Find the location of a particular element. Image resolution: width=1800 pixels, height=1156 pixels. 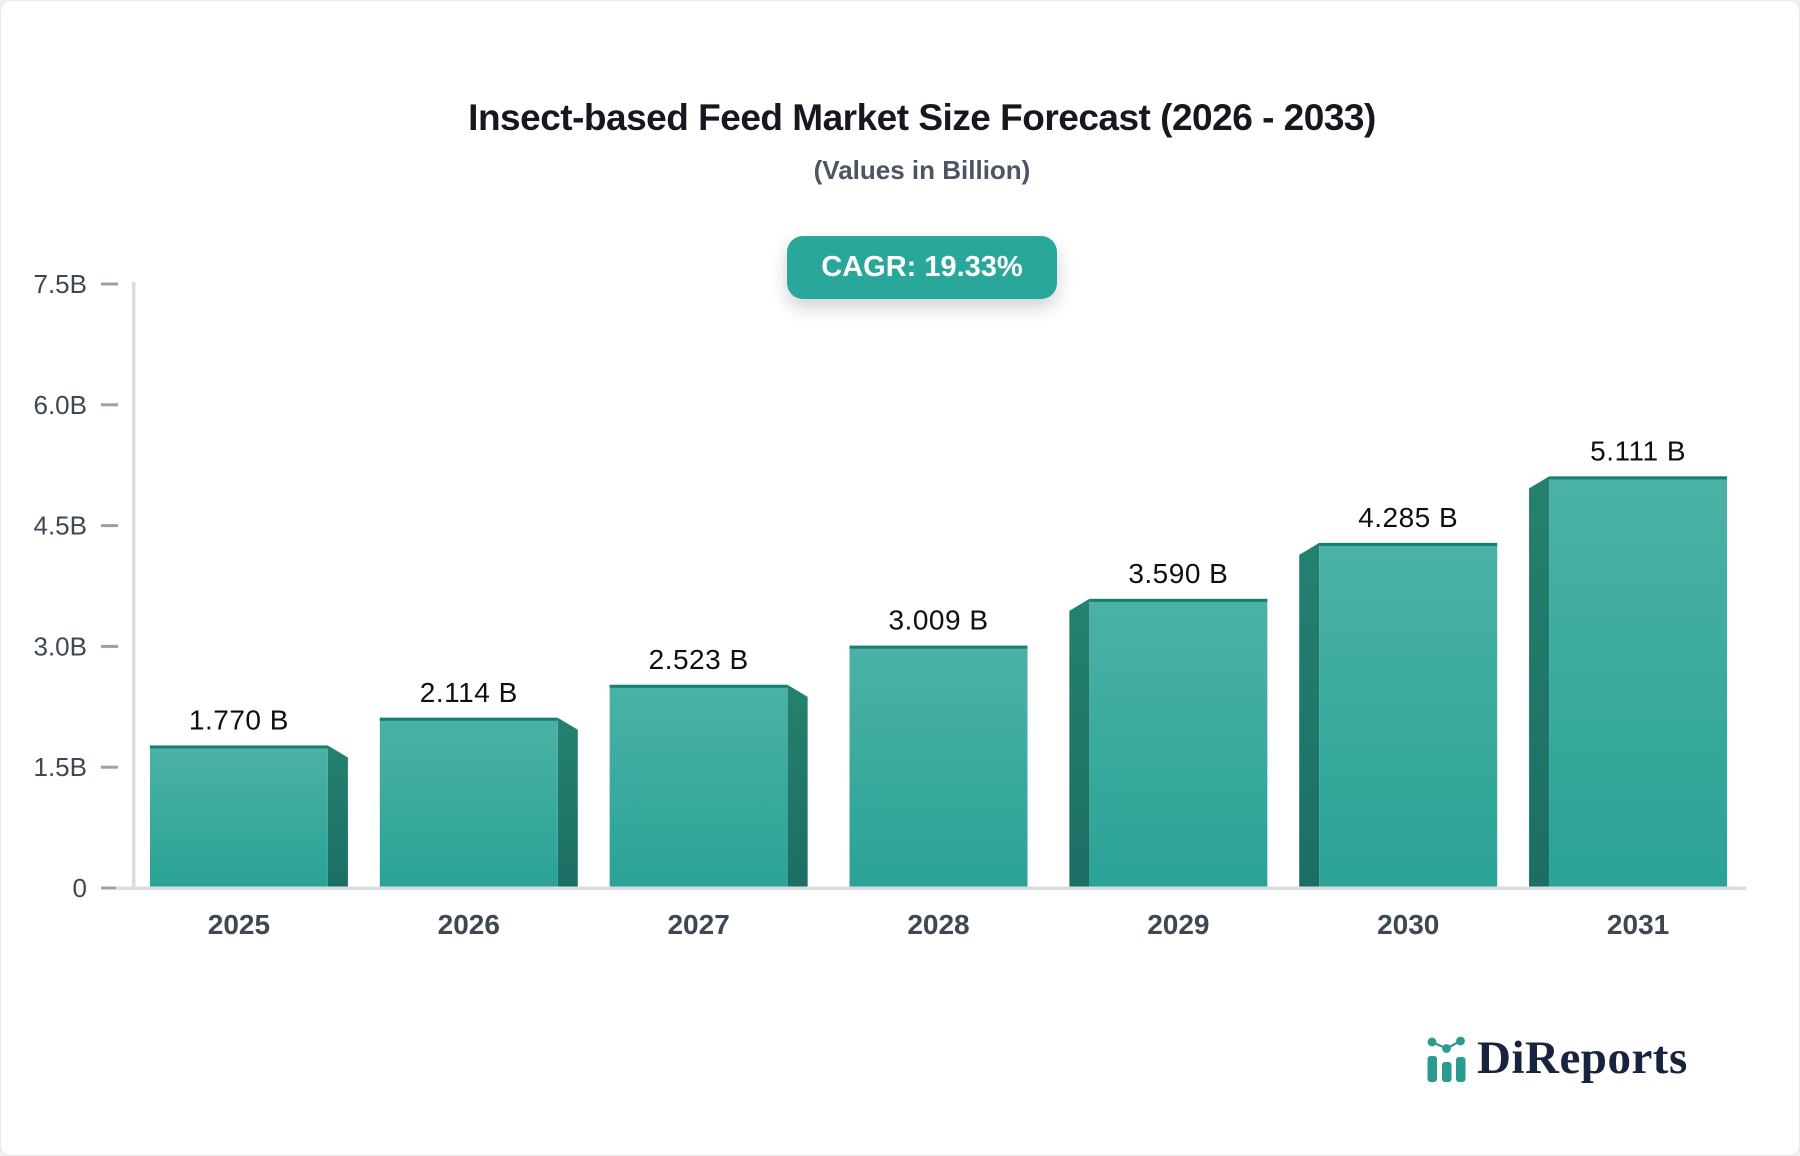

x-axis-label: 2031 is located at coordinates (1638, 924).